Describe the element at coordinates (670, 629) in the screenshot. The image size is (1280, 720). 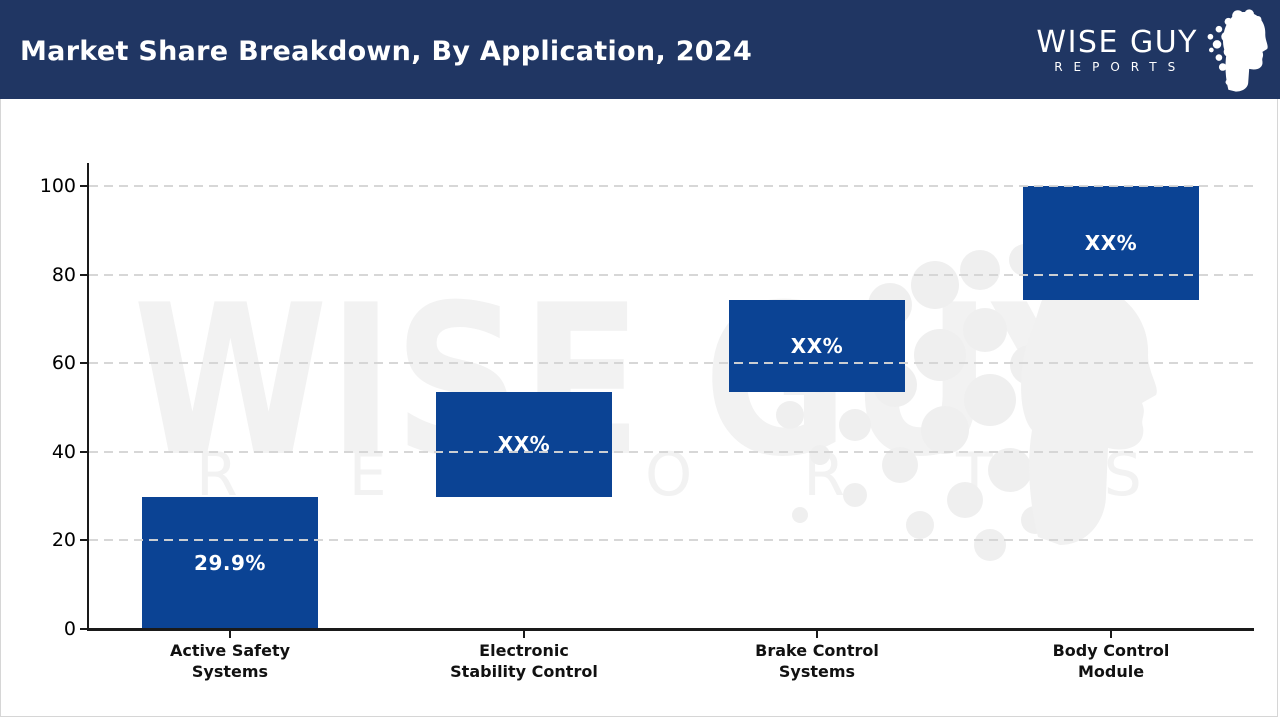
I see `x-axis-spine` at that location.